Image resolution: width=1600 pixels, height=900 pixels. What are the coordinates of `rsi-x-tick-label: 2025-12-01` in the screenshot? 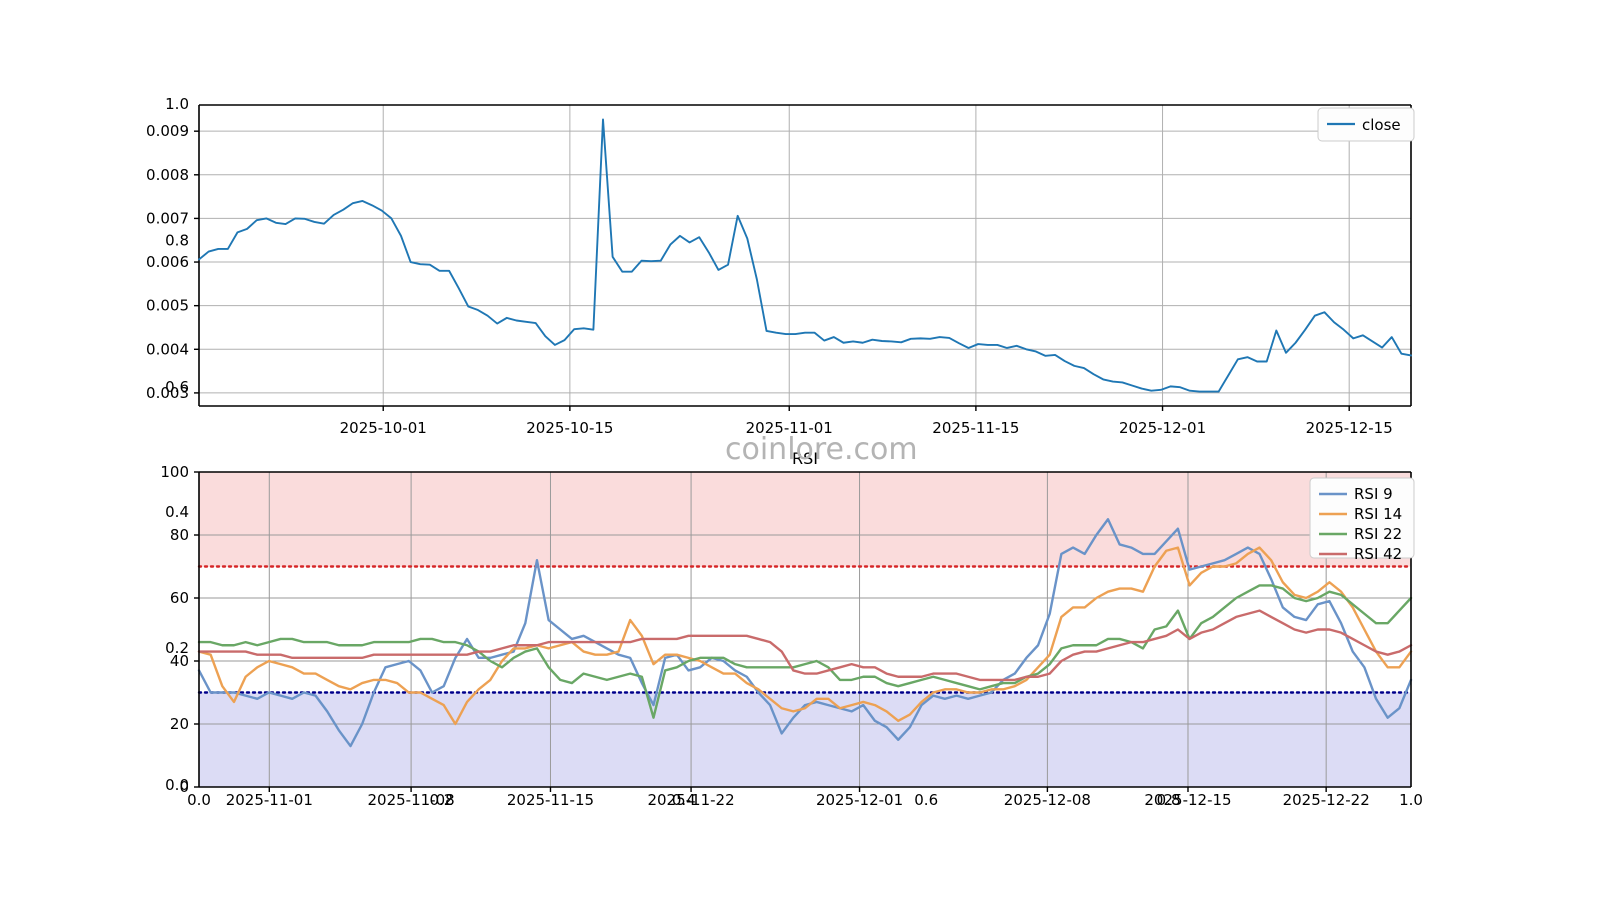 It's located at (859, 800).